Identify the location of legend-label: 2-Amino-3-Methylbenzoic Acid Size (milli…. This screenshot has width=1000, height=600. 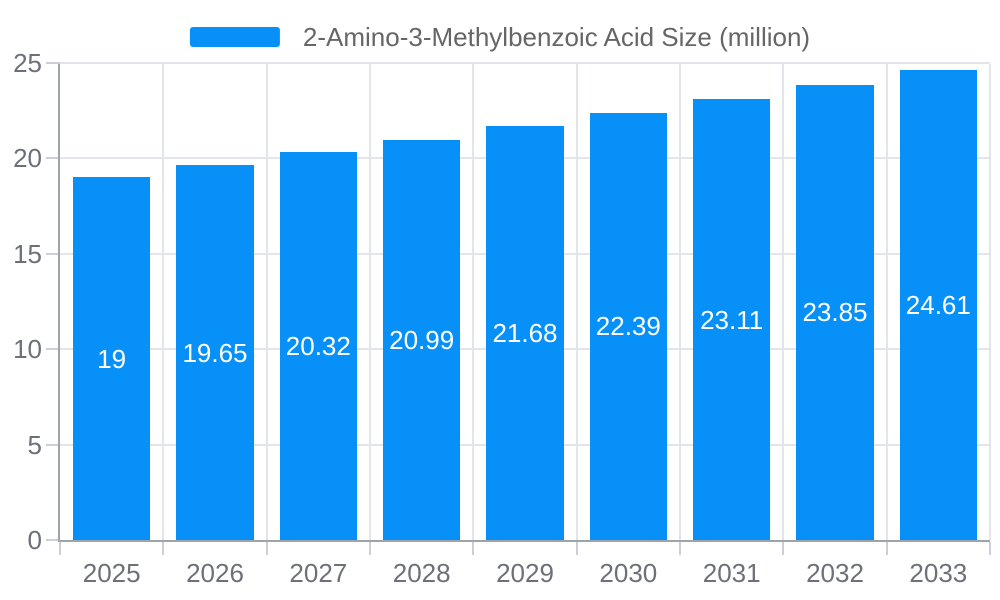
(556, 37).